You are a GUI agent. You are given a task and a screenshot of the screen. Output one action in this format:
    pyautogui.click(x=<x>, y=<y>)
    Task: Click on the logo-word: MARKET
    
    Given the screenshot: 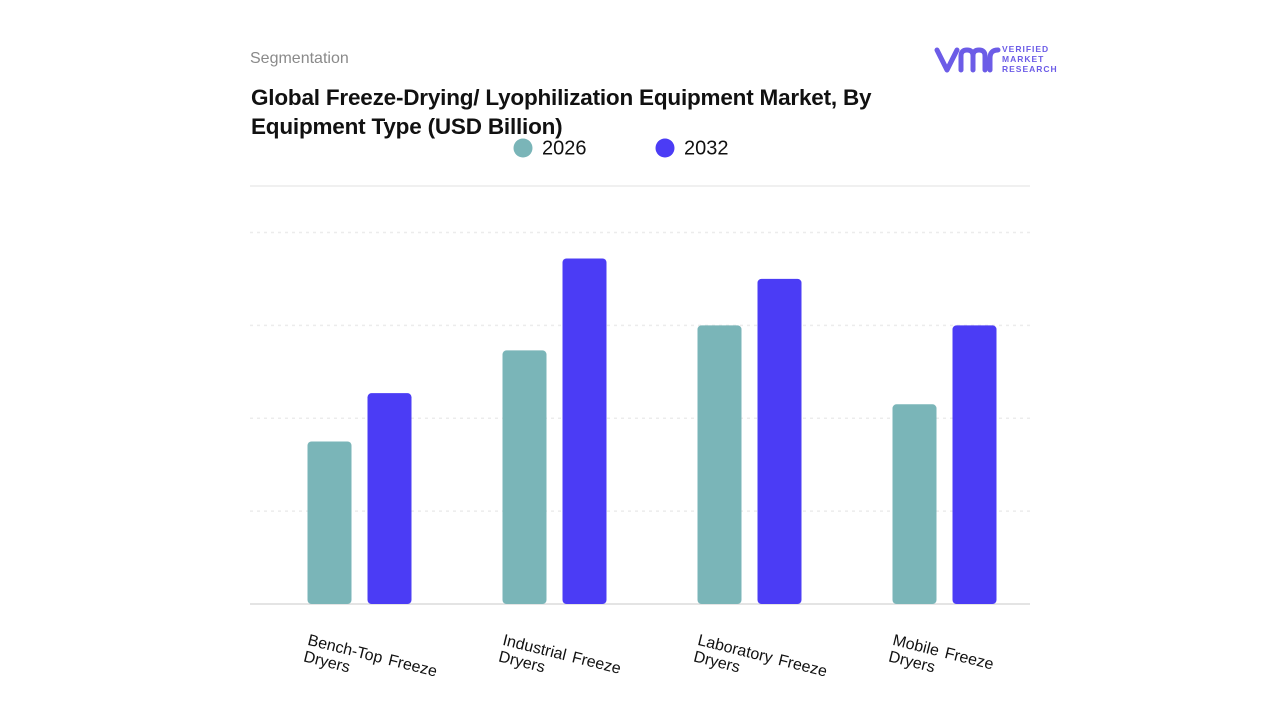 What is the action you would take?
    pyautogui.click(x=1023, y=59)
    